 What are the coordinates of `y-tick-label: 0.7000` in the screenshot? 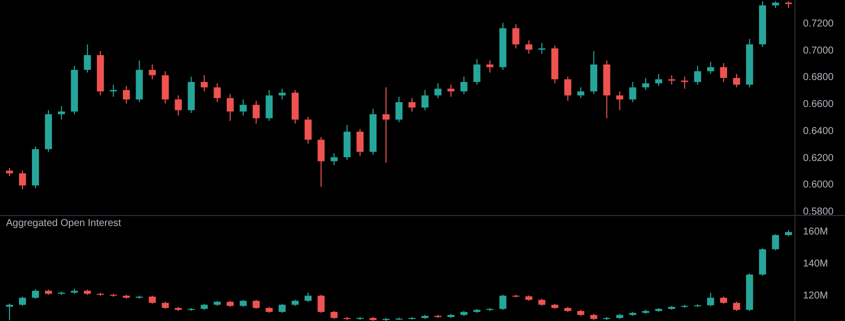 It's located at (818, 50).